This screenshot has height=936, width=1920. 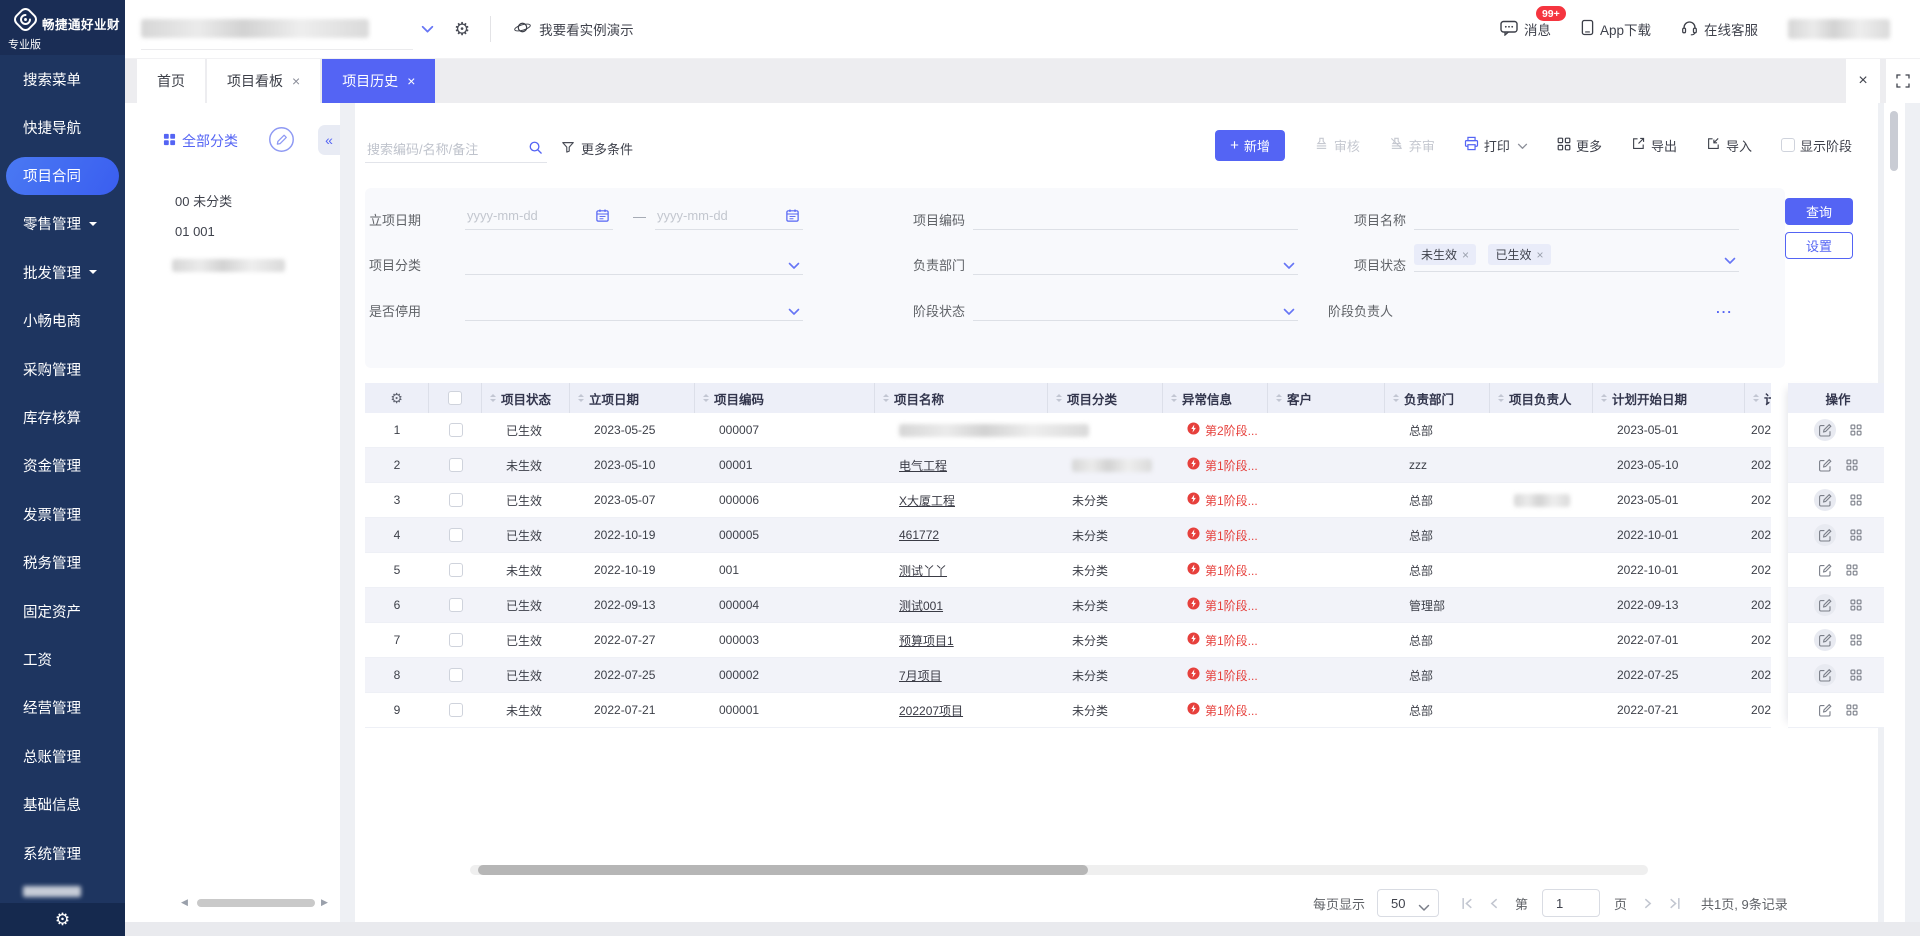 What do you see at coordinates (62, 563) in the screenshot?
I see `sidebar-item-tax: 税务管理` at bounding box center [62, 563].